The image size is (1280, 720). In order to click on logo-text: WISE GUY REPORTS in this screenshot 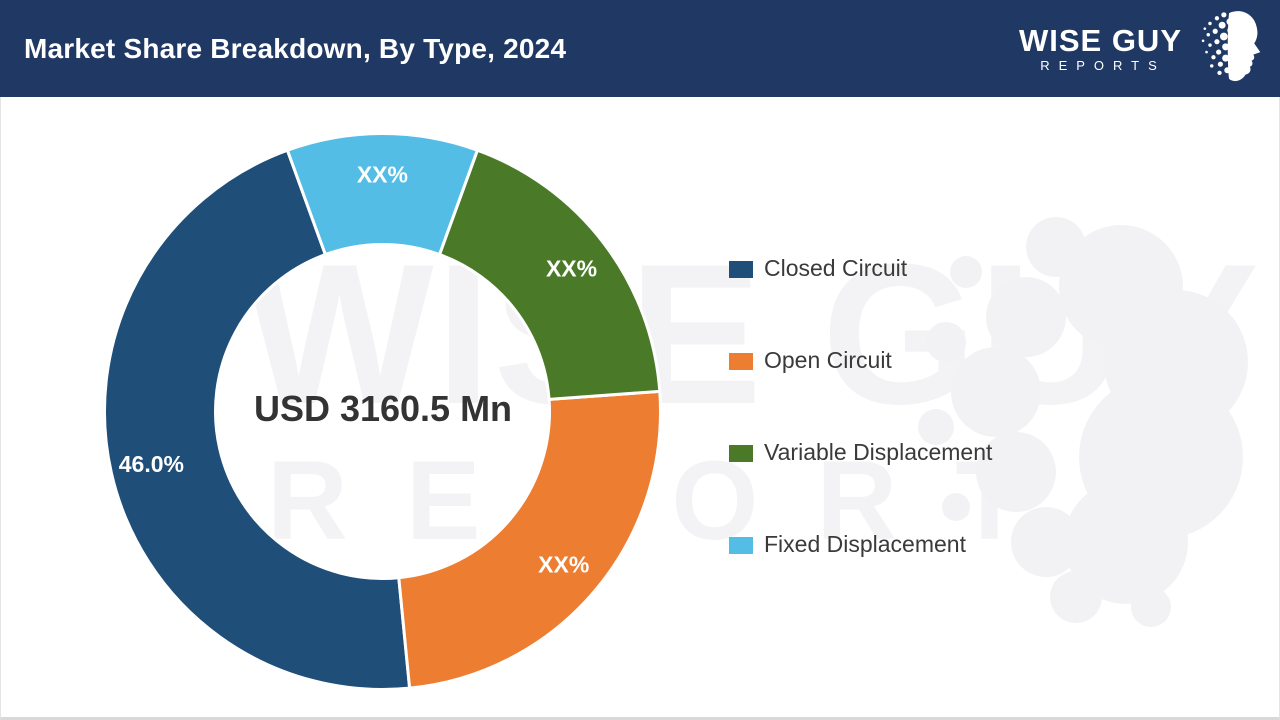, I will do `click(1100, 48)`.